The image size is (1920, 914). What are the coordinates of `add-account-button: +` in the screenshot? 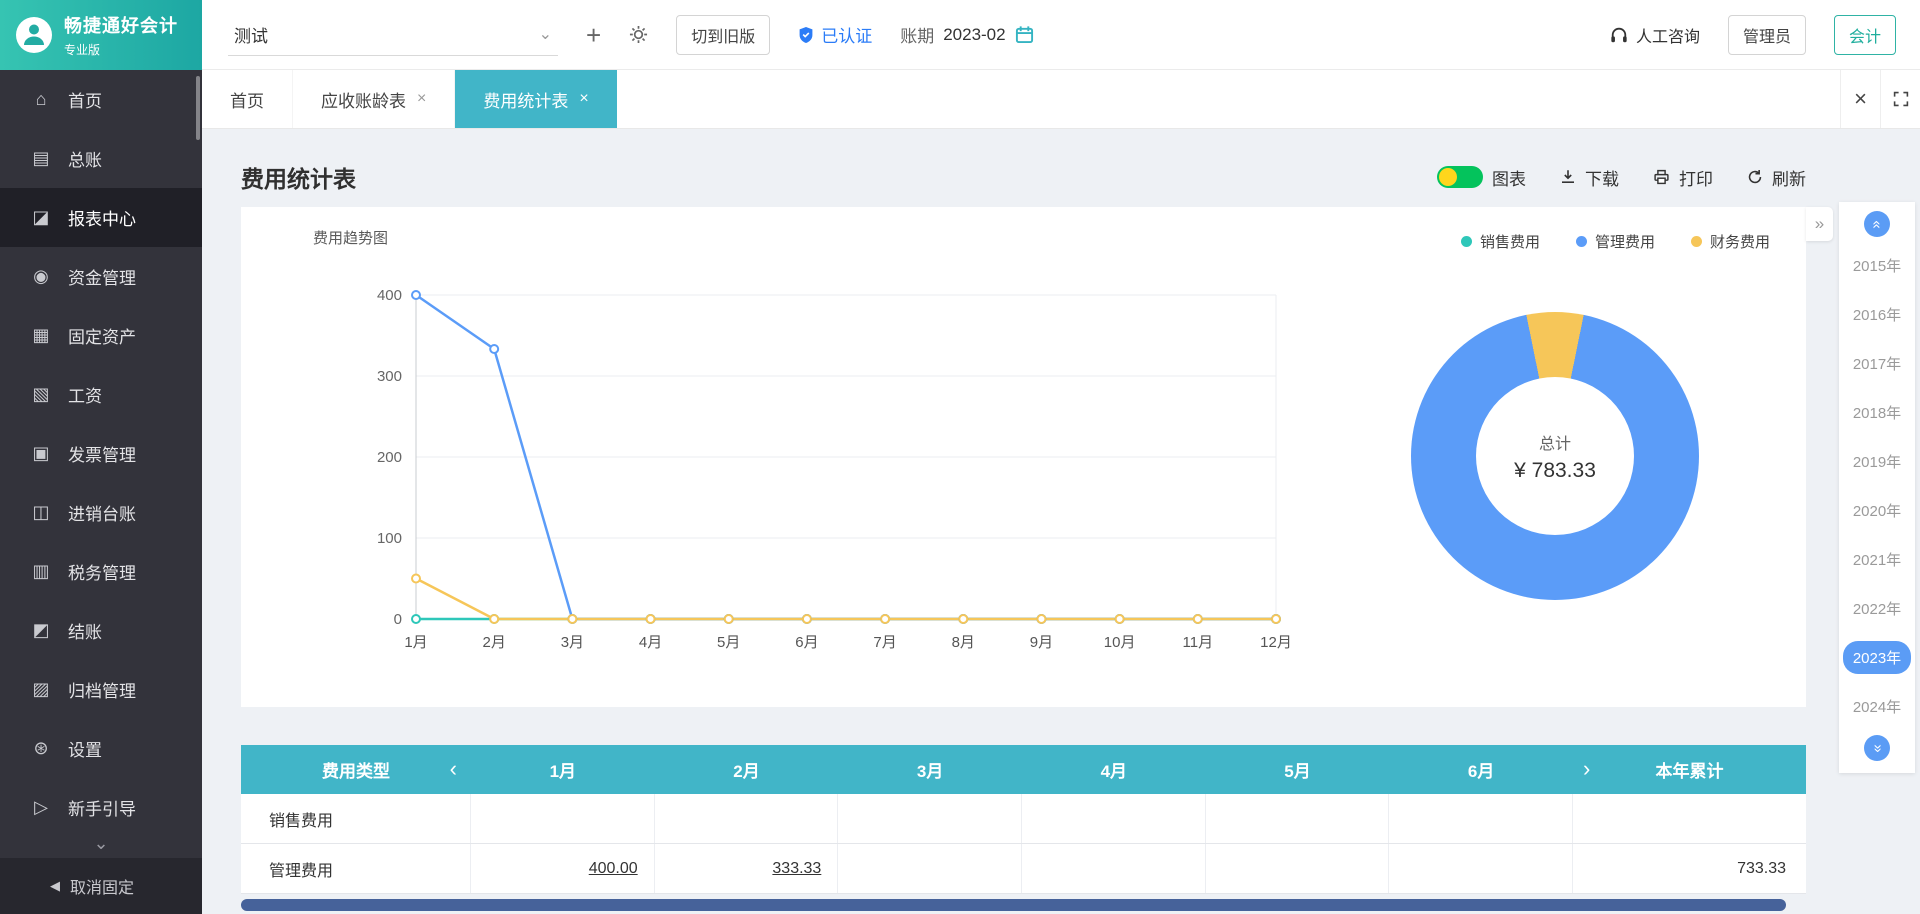 It's located at (594, 34).